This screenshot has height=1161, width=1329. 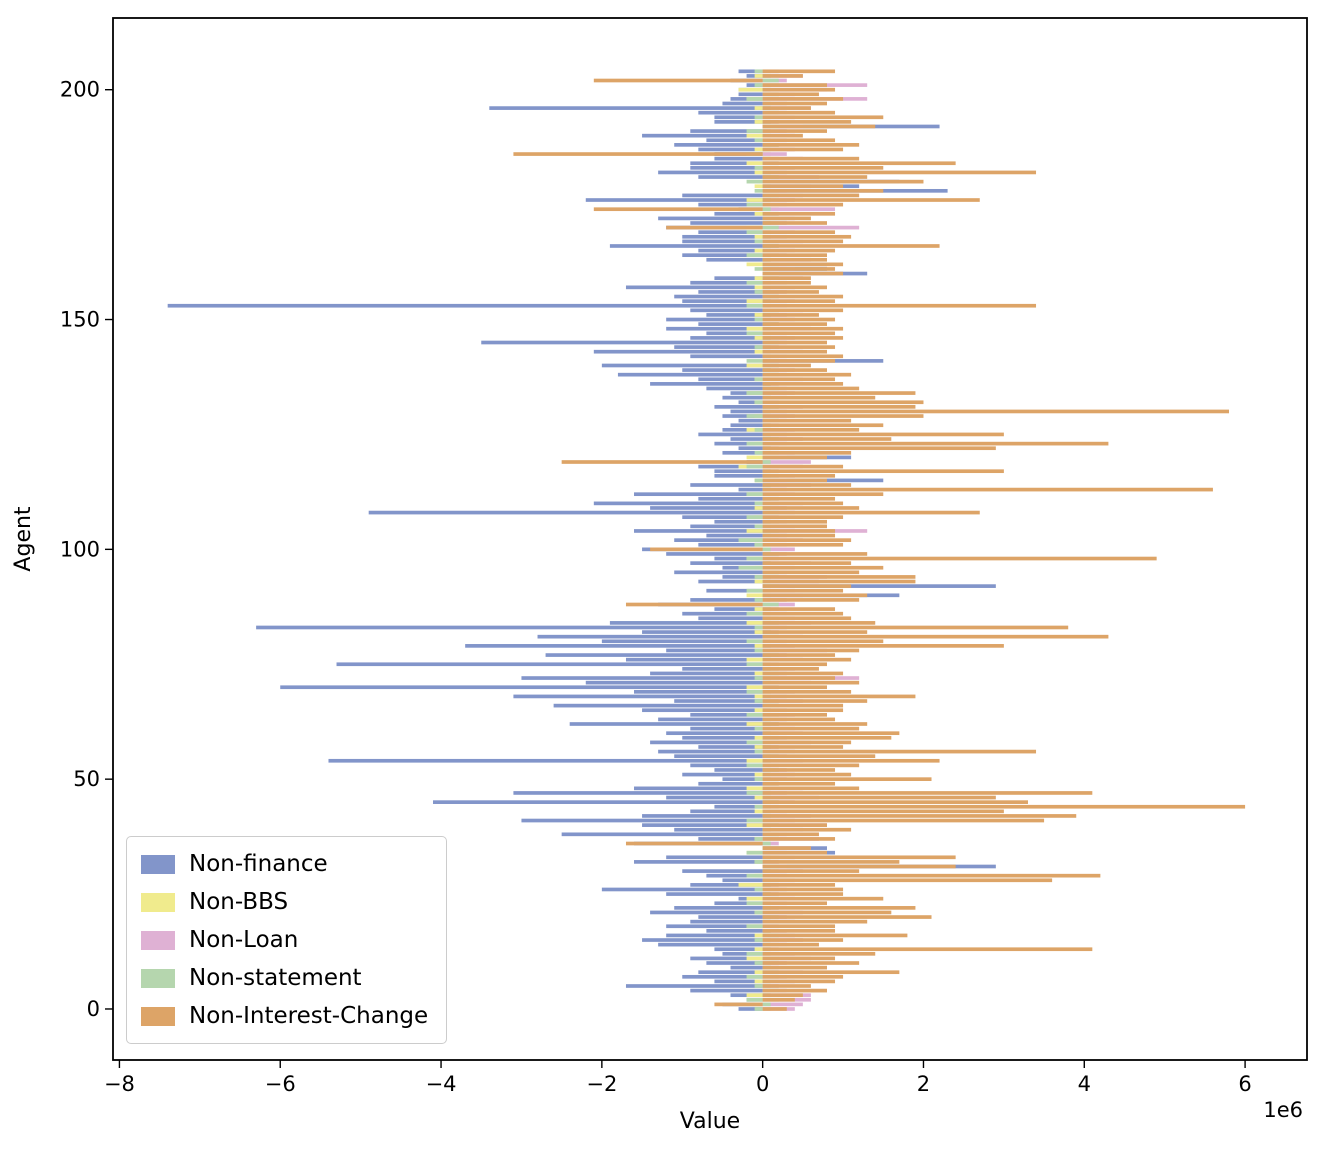 What do you see at coordinates (441, 1084) in the screenshot?
I see `x-tick-label: −4` at bounding box center [441, 1084].